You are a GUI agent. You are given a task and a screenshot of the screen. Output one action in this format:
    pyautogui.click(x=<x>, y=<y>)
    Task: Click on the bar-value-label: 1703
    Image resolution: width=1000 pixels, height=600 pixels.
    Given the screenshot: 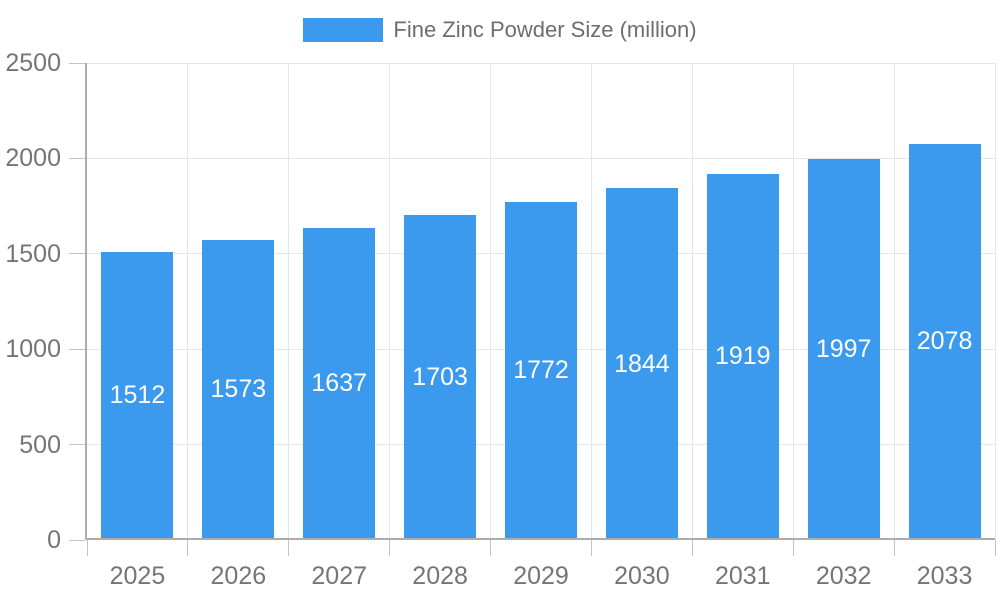 What is the action you would take?
    pyautogui.click(x=440, y=377)
    